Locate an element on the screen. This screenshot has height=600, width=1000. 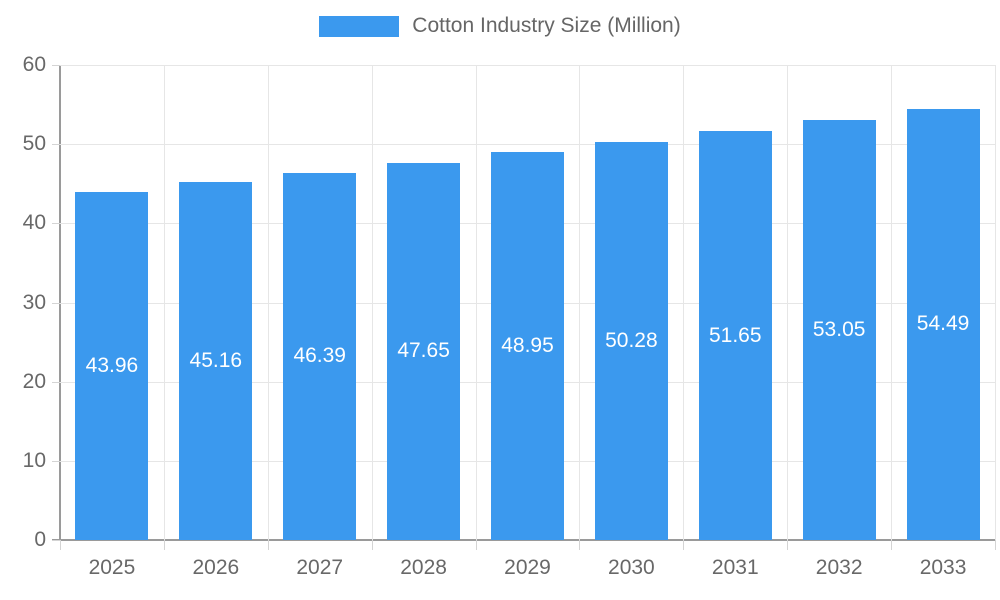
y-tick-label: 30 is located at coordinates (34, 302).